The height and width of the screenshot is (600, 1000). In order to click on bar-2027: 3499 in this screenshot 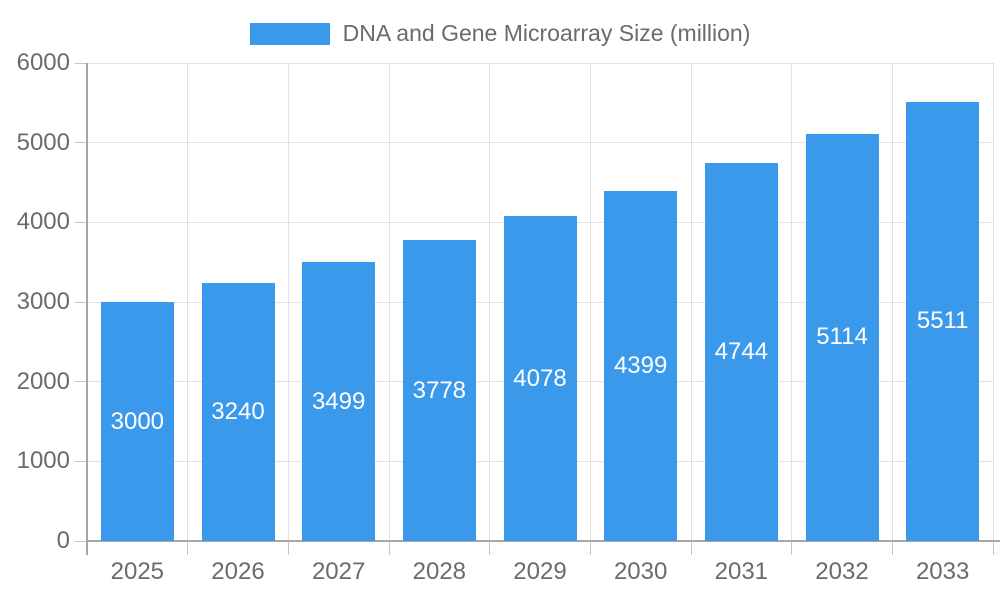, I will do `click(339, 401)`.